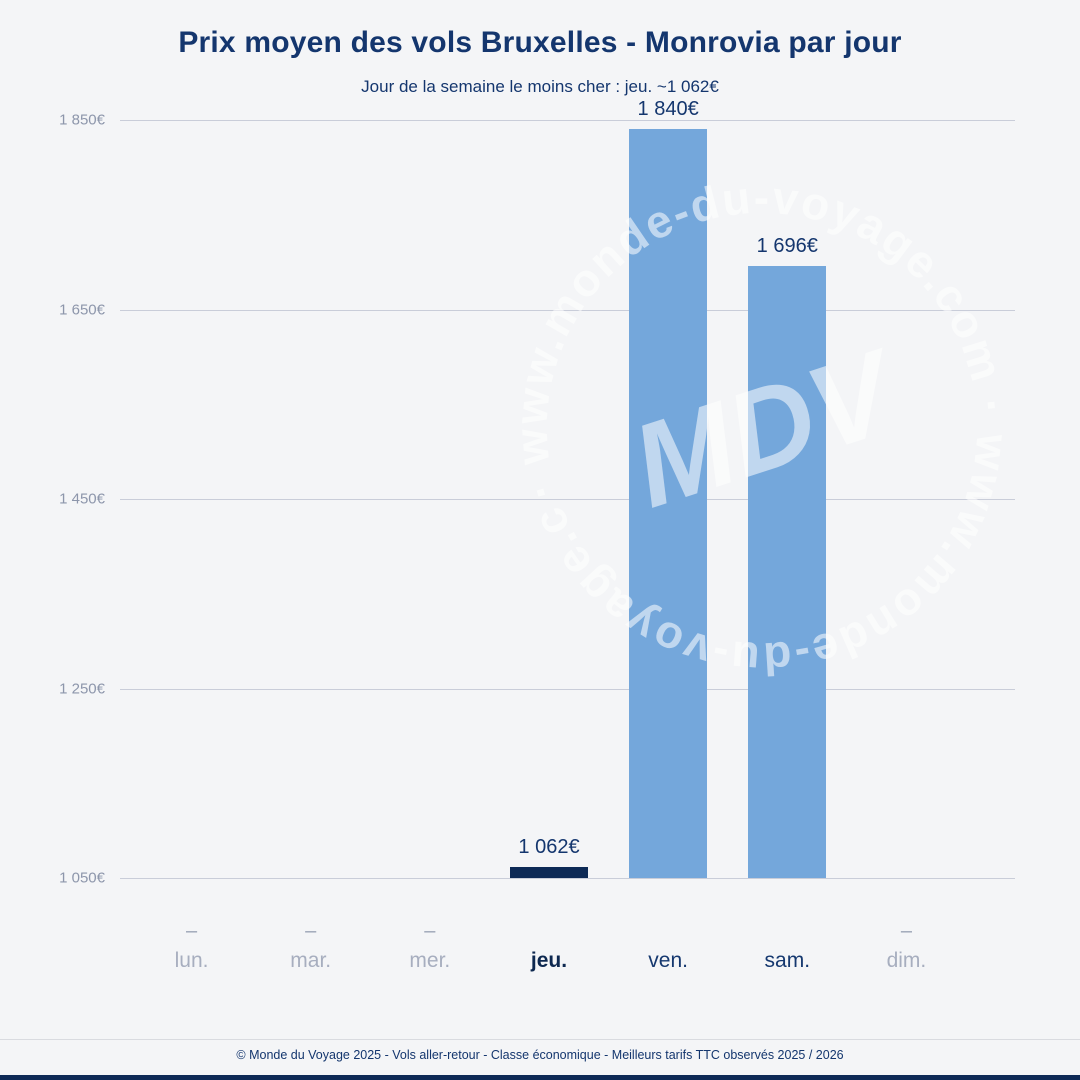 The width and height of the screenshot is (1080, 1080). What do you see at coordinates (191, 960) in the screenshot?
I see `x-tick-label: lun.` at bounding box center [191, 960].